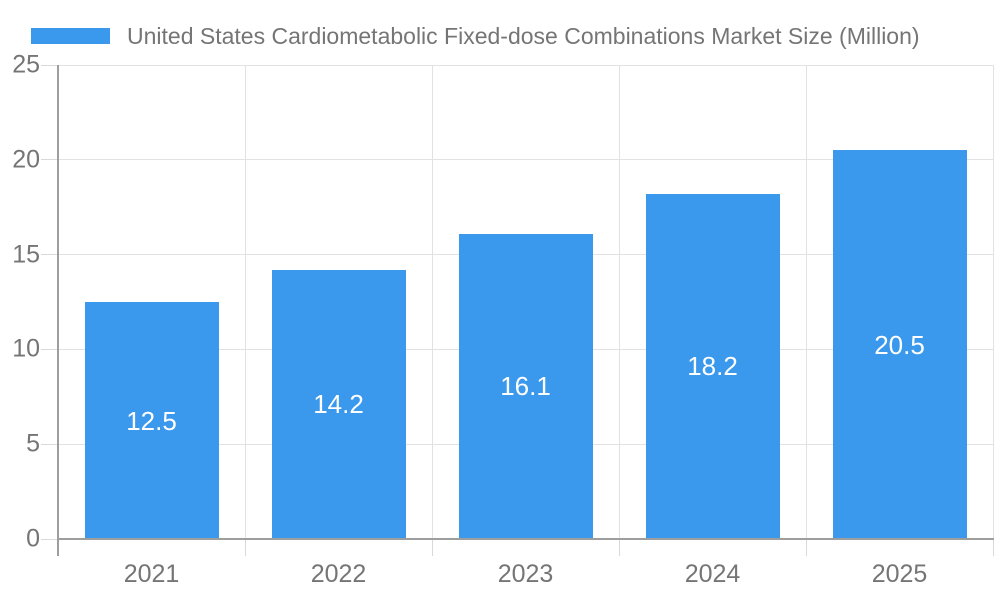 The height and width of the screenshot is (600, 1000). Describe the element at coordinates (26, 64) in the screenshot. I see `y-axis-label: 25` at that location.